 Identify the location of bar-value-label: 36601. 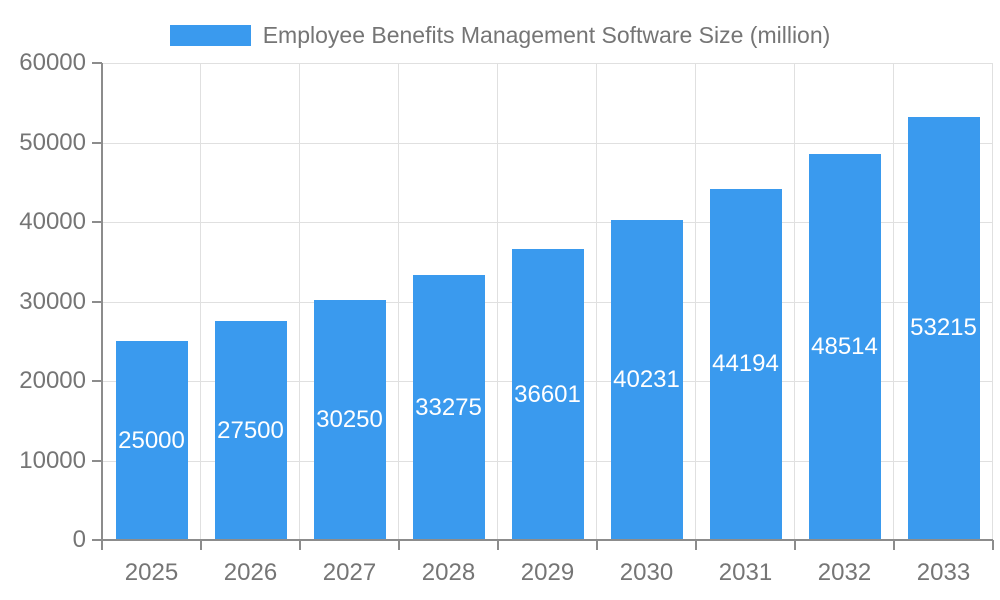
(547, 394).